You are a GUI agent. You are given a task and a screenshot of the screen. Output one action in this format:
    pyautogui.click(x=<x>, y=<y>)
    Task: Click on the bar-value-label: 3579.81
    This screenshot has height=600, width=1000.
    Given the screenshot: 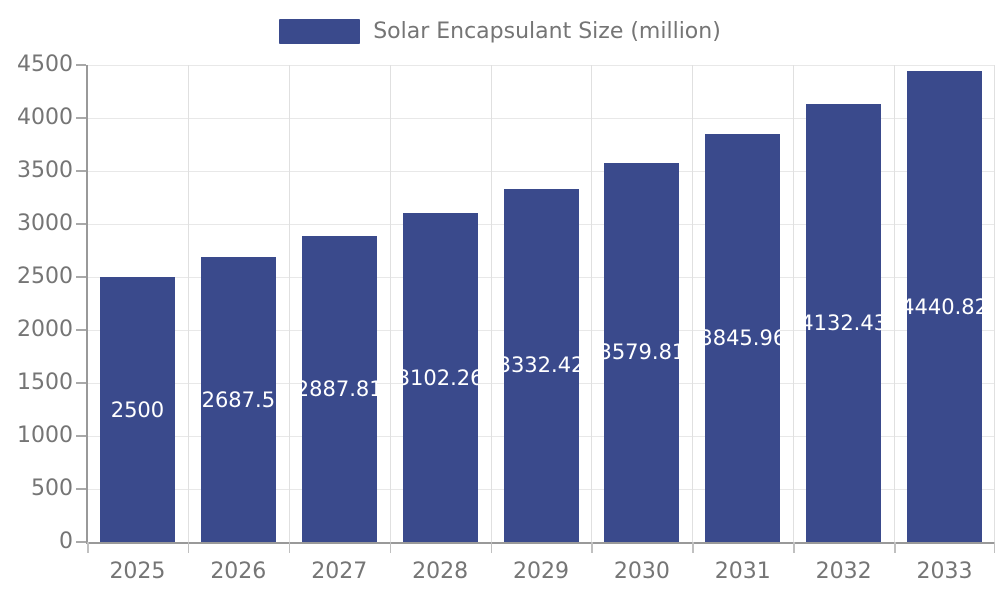 What is the action you would take?
    pyautogui.click(x=642, y=352)
    